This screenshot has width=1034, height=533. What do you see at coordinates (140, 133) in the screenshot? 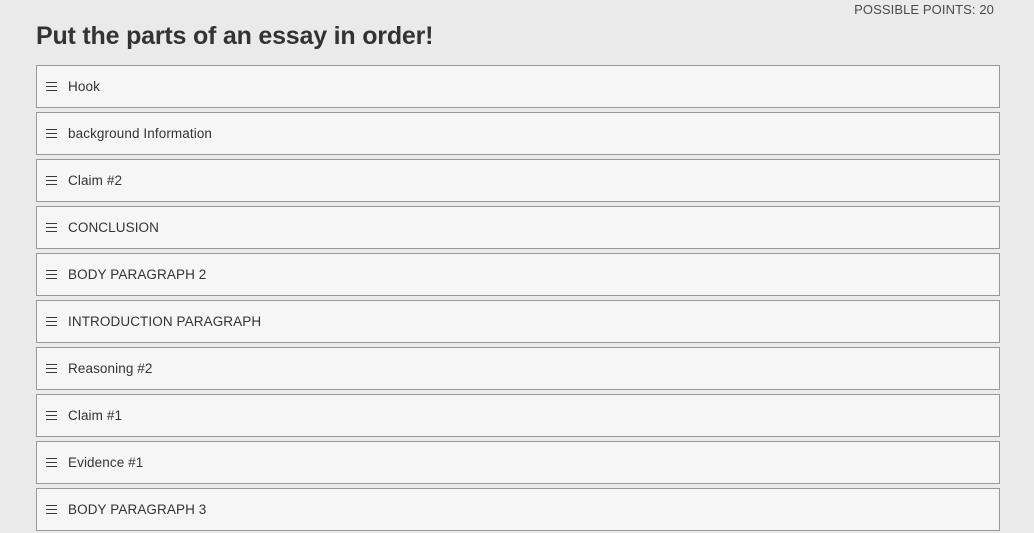
I see `list-item-label: background Information` at bounding box center [140, 133].